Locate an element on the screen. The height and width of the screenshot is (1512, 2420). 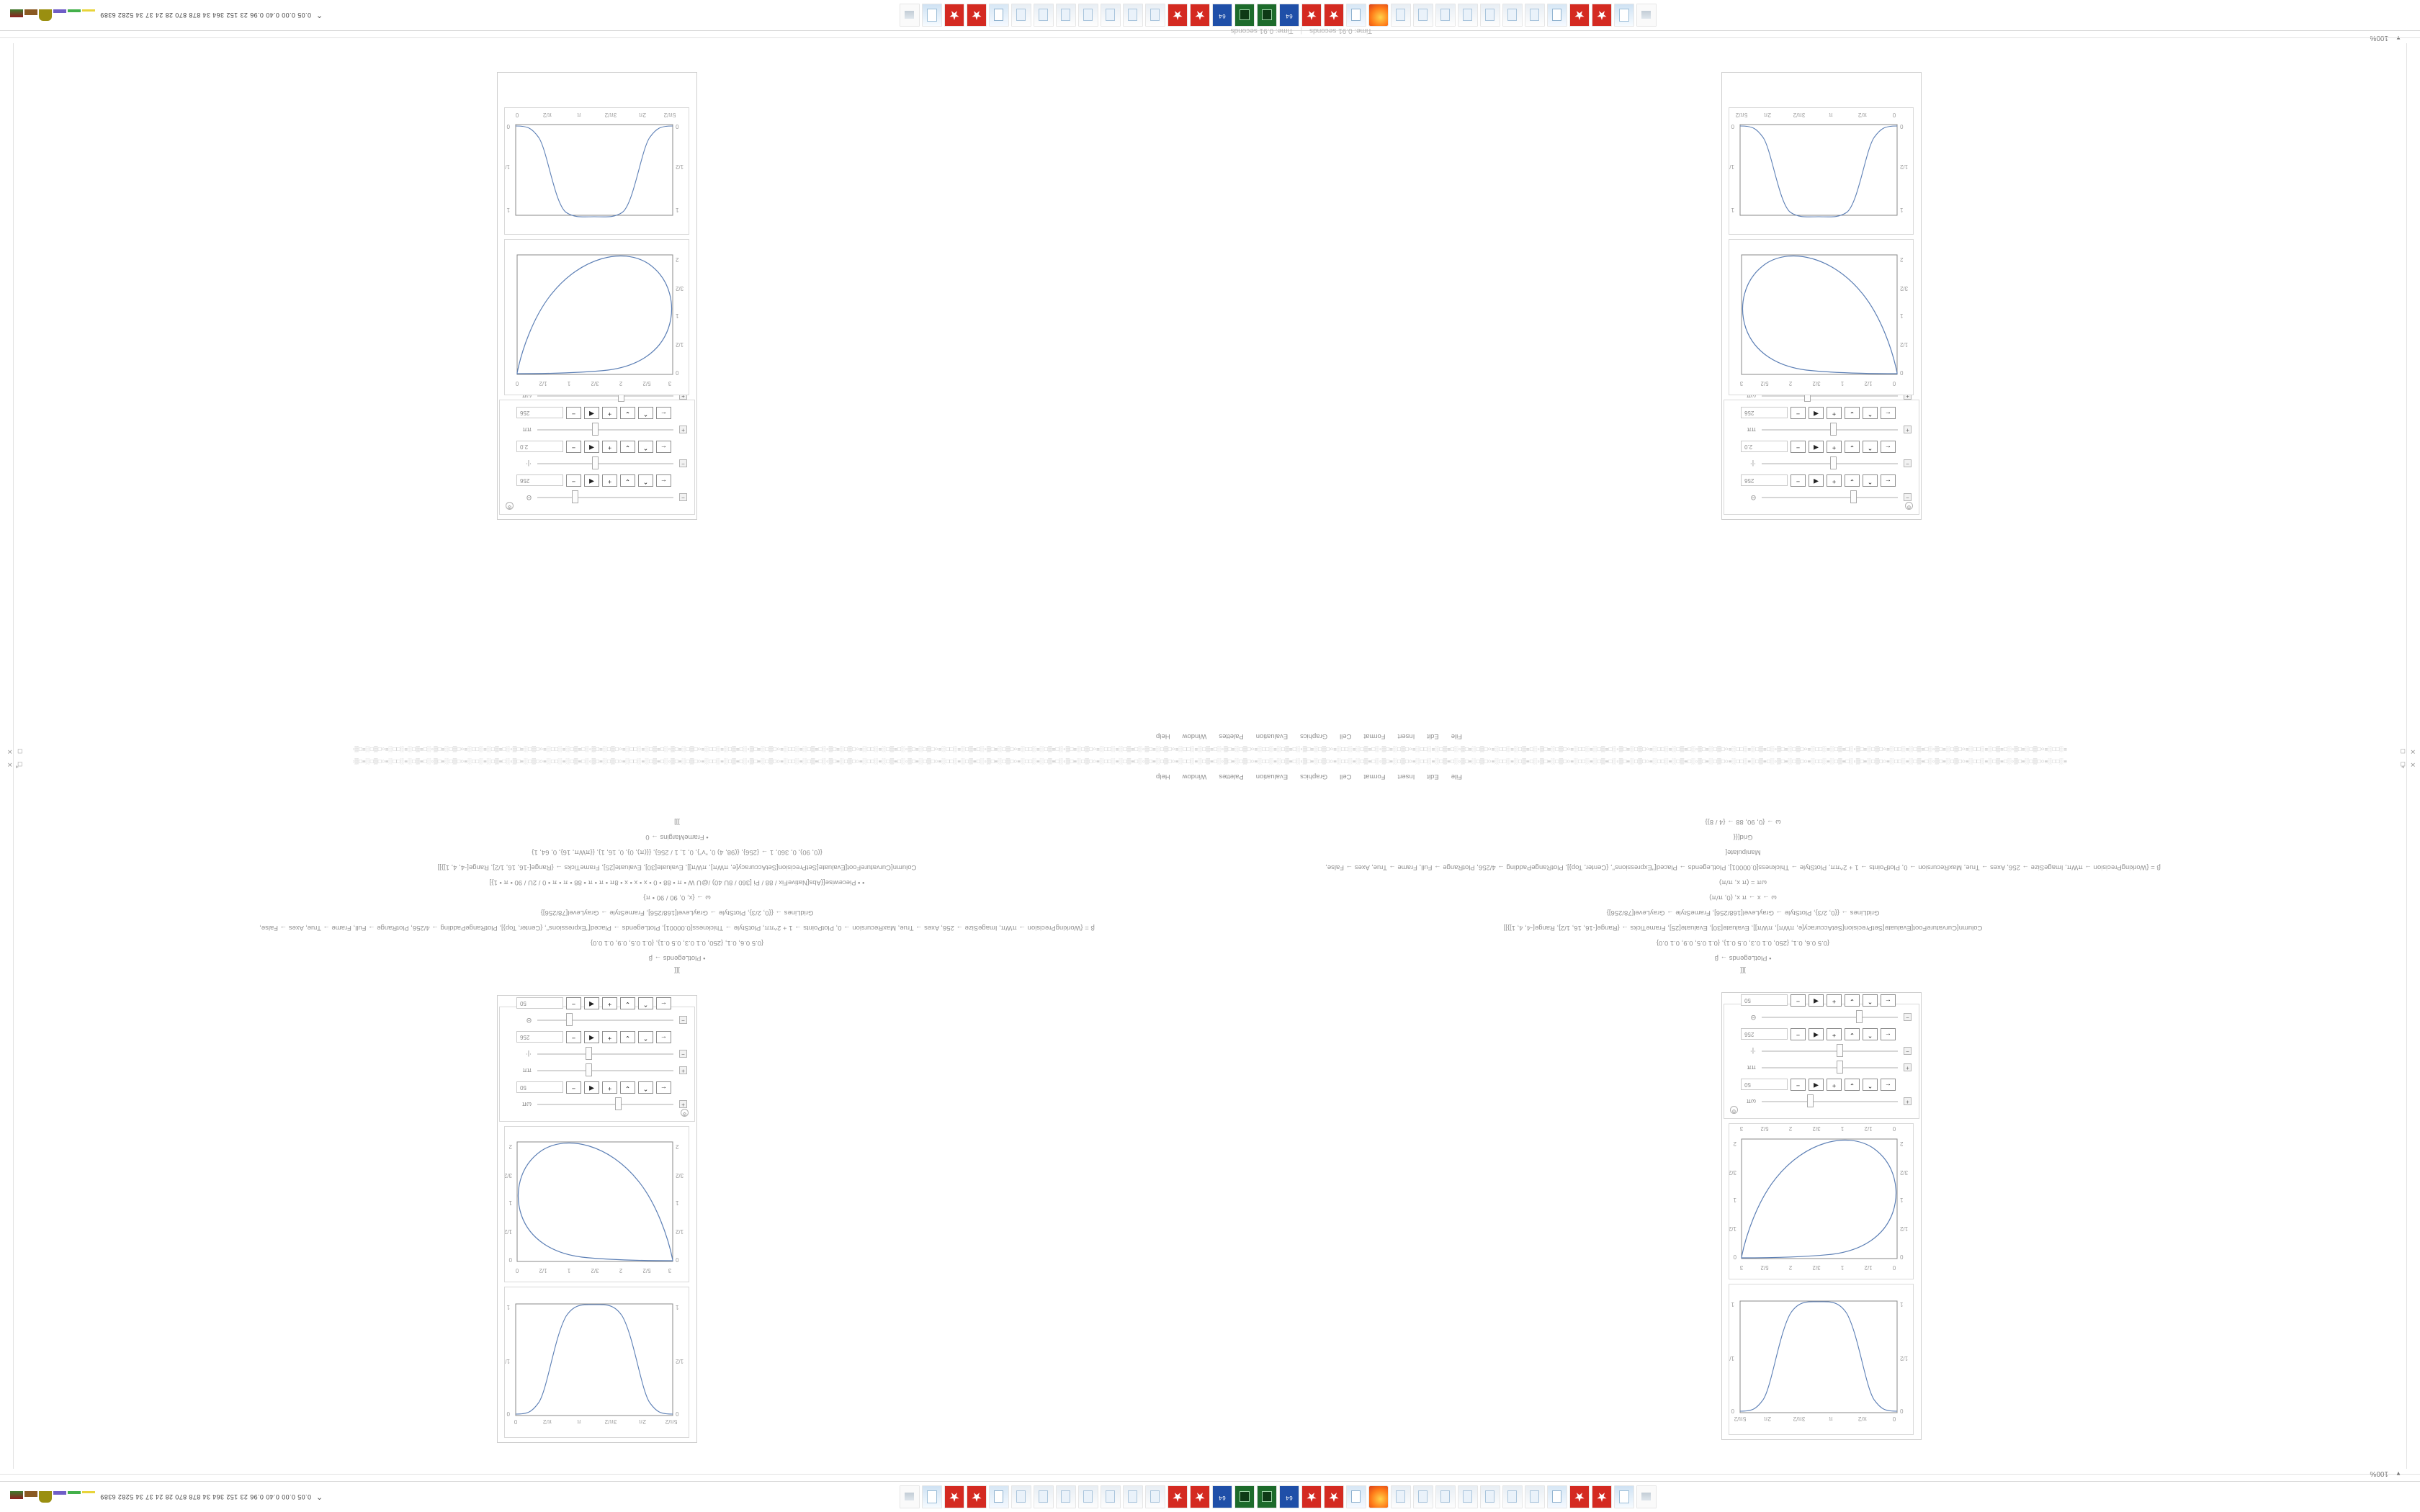
scroll-marker-right: ◂ is located at coordinates (17, 767).